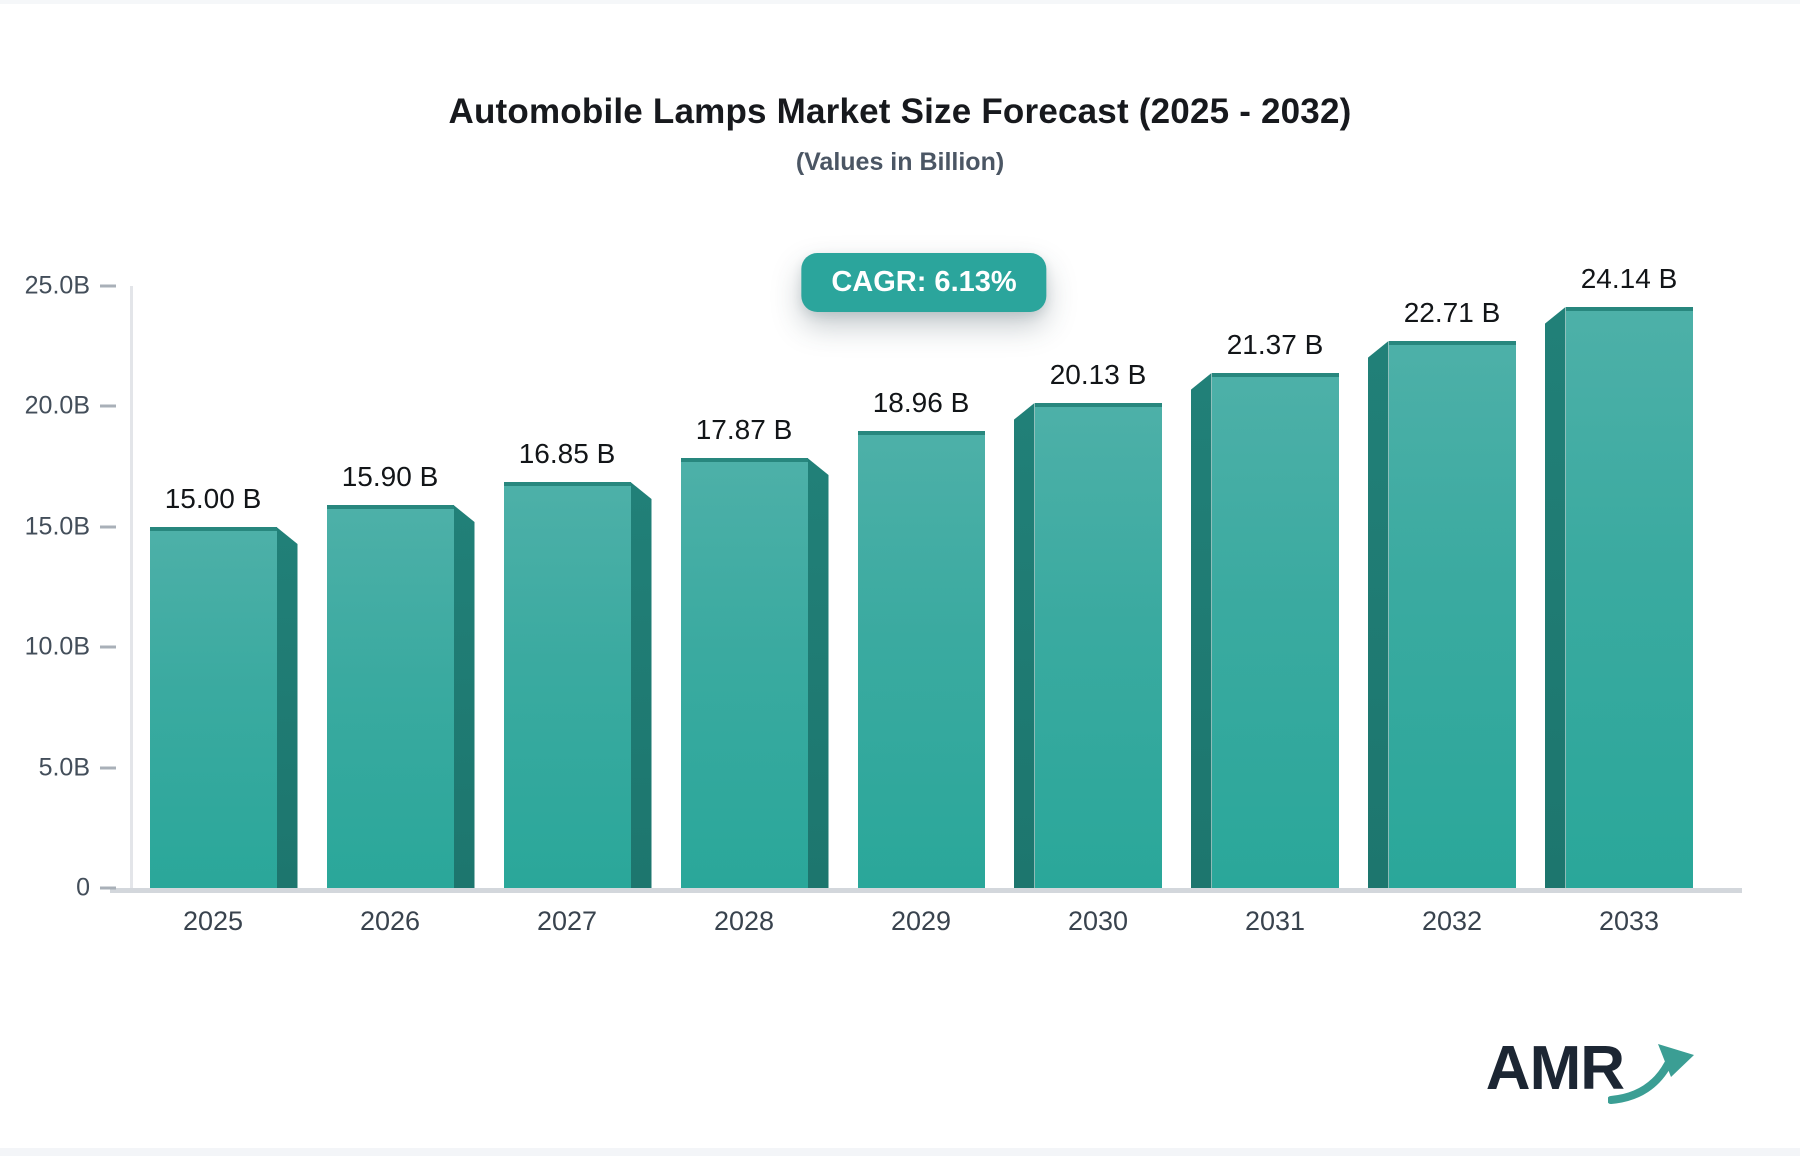 Image resolution: width=1800 pixels, height=1156 pixels. Describe the element at coordinates (57, 405) in the screenshot. I see `y-axis-label-20.0B: 20.0B` at that location.